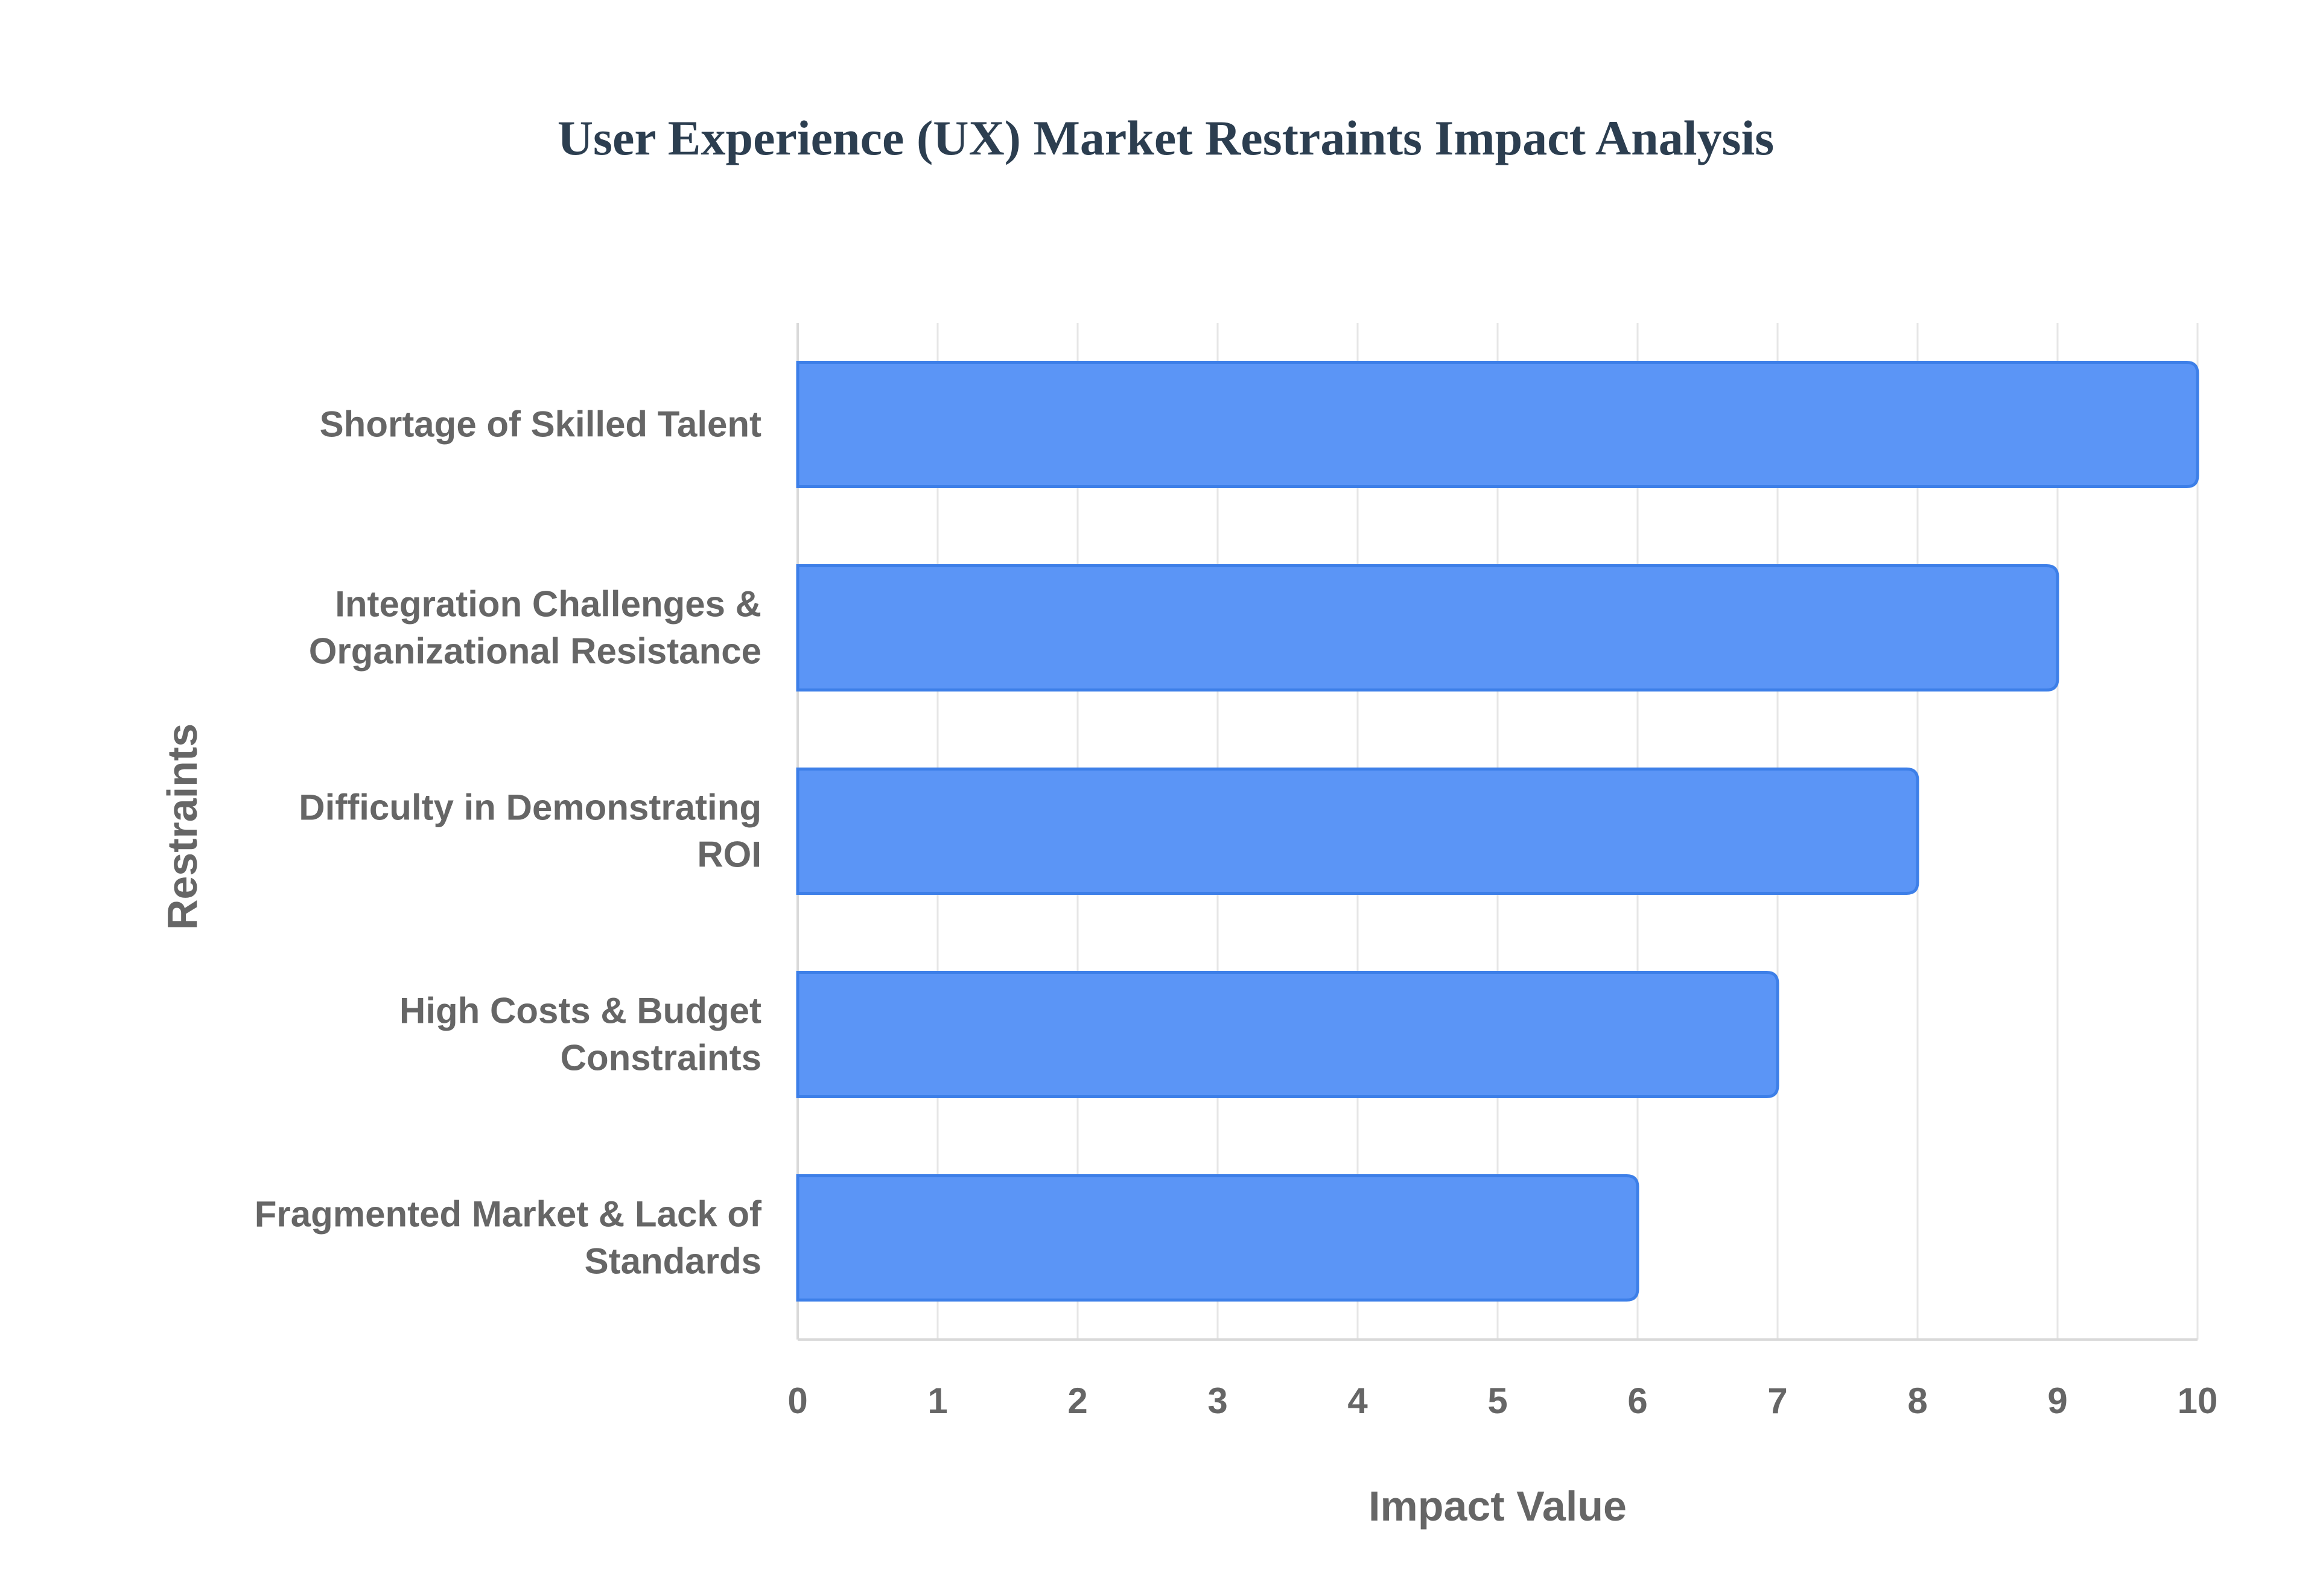 This screenshot has height=1596, width=2317. What do you see at coordinates (729, 855) in the screenshot?
I see `category-label-line: ROI` at bounding box center [729, 855].